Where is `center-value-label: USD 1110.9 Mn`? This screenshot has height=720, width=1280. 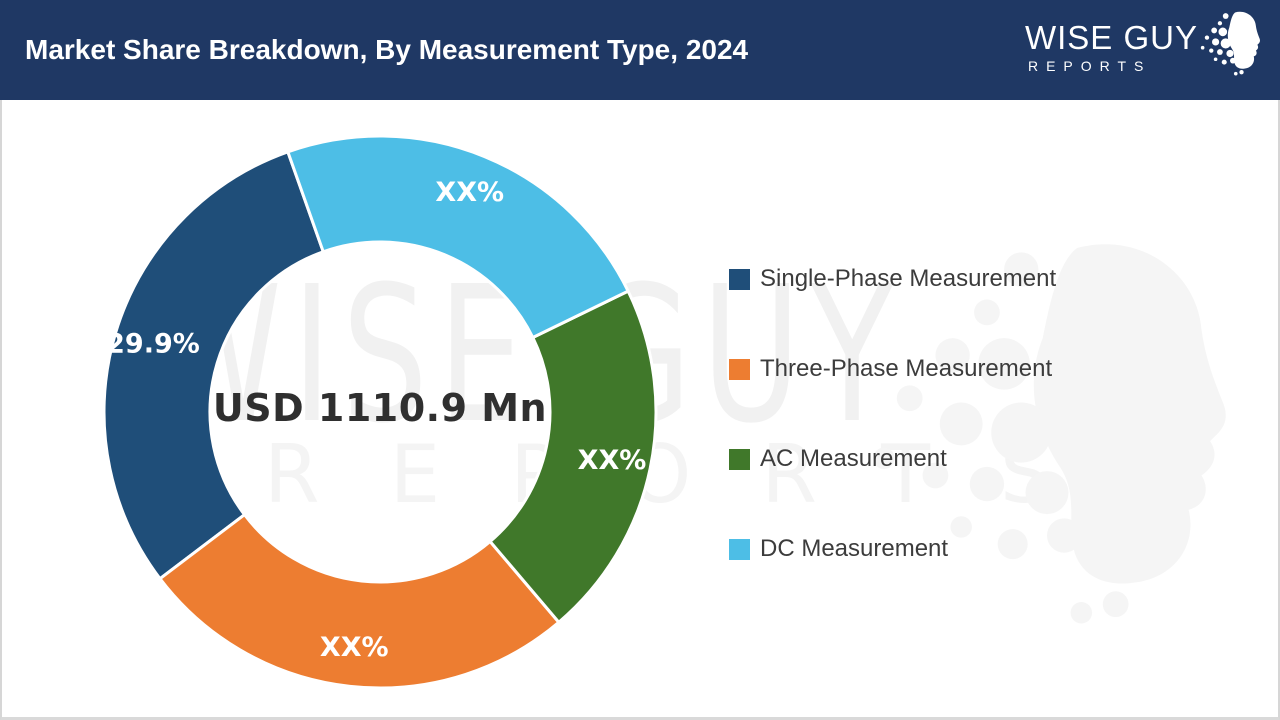 center-value-label: USD 1110.9 Mn is located at coordinates (380, 408).